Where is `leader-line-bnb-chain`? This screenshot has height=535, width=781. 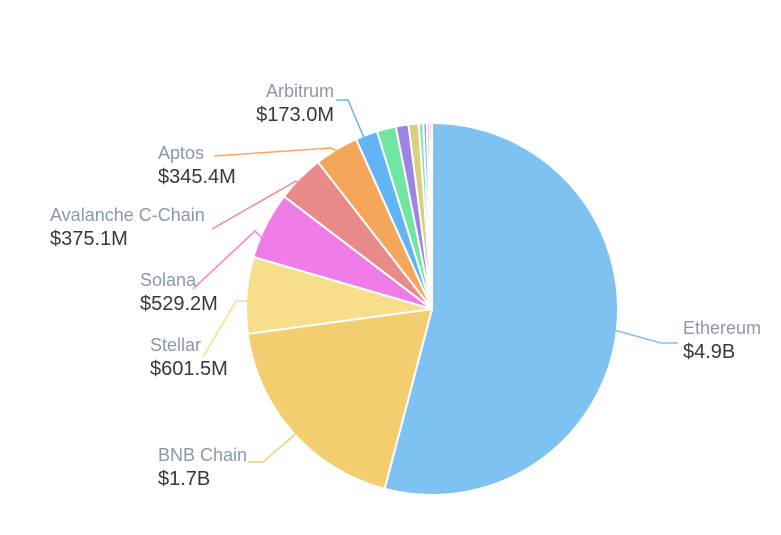 leader-line-bnb-chain is located at coordinates (274, 446).